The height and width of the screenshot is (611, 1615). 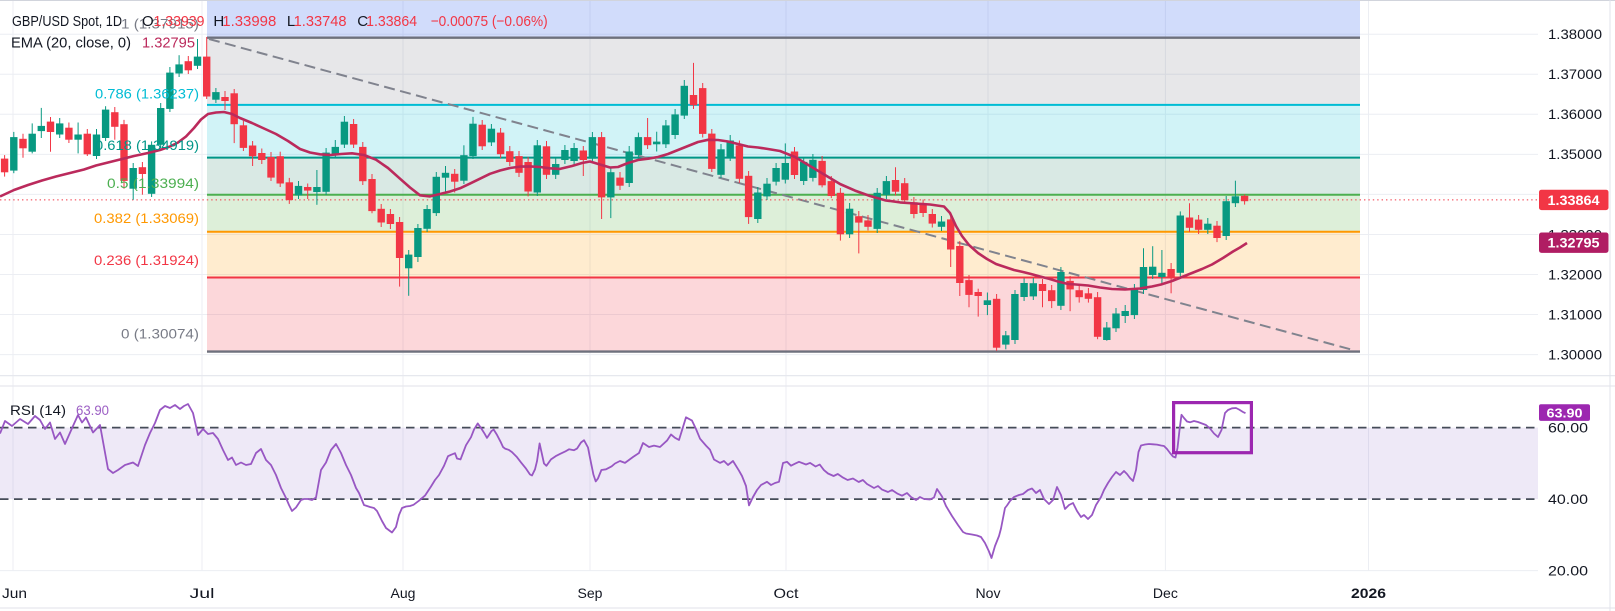 What do you see at coordinates (786, 593) in the screenshot?
I see `svg-text: Oct` at bounding box center [786, 593].